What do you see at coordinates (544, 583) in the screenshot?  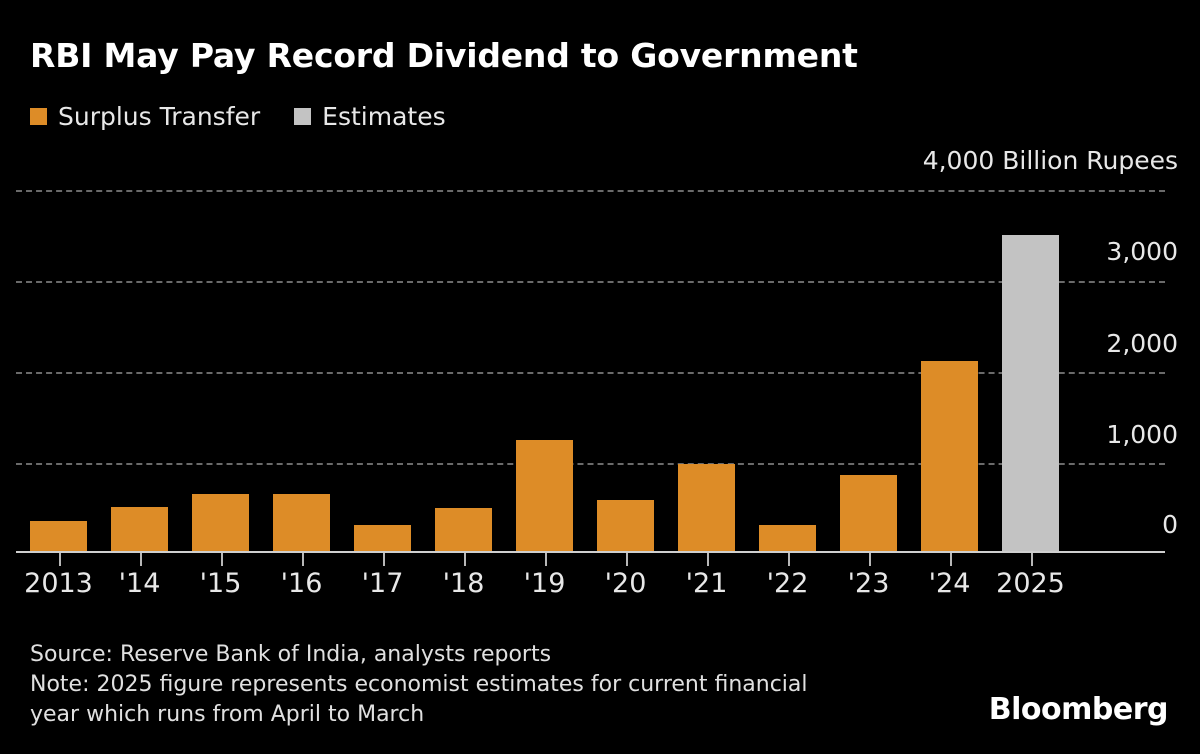 I see `x-tick-label-19: '19` at bounding box center [544, 583].